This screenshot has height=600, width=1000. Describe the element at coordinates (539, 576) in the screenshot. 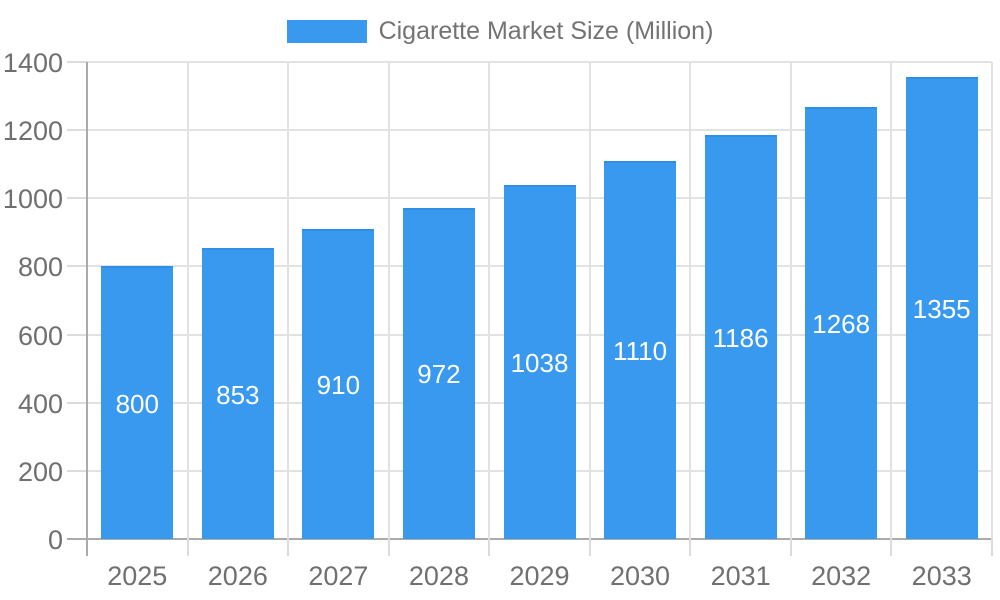

I see `x-tick-label: 2029` at that location.